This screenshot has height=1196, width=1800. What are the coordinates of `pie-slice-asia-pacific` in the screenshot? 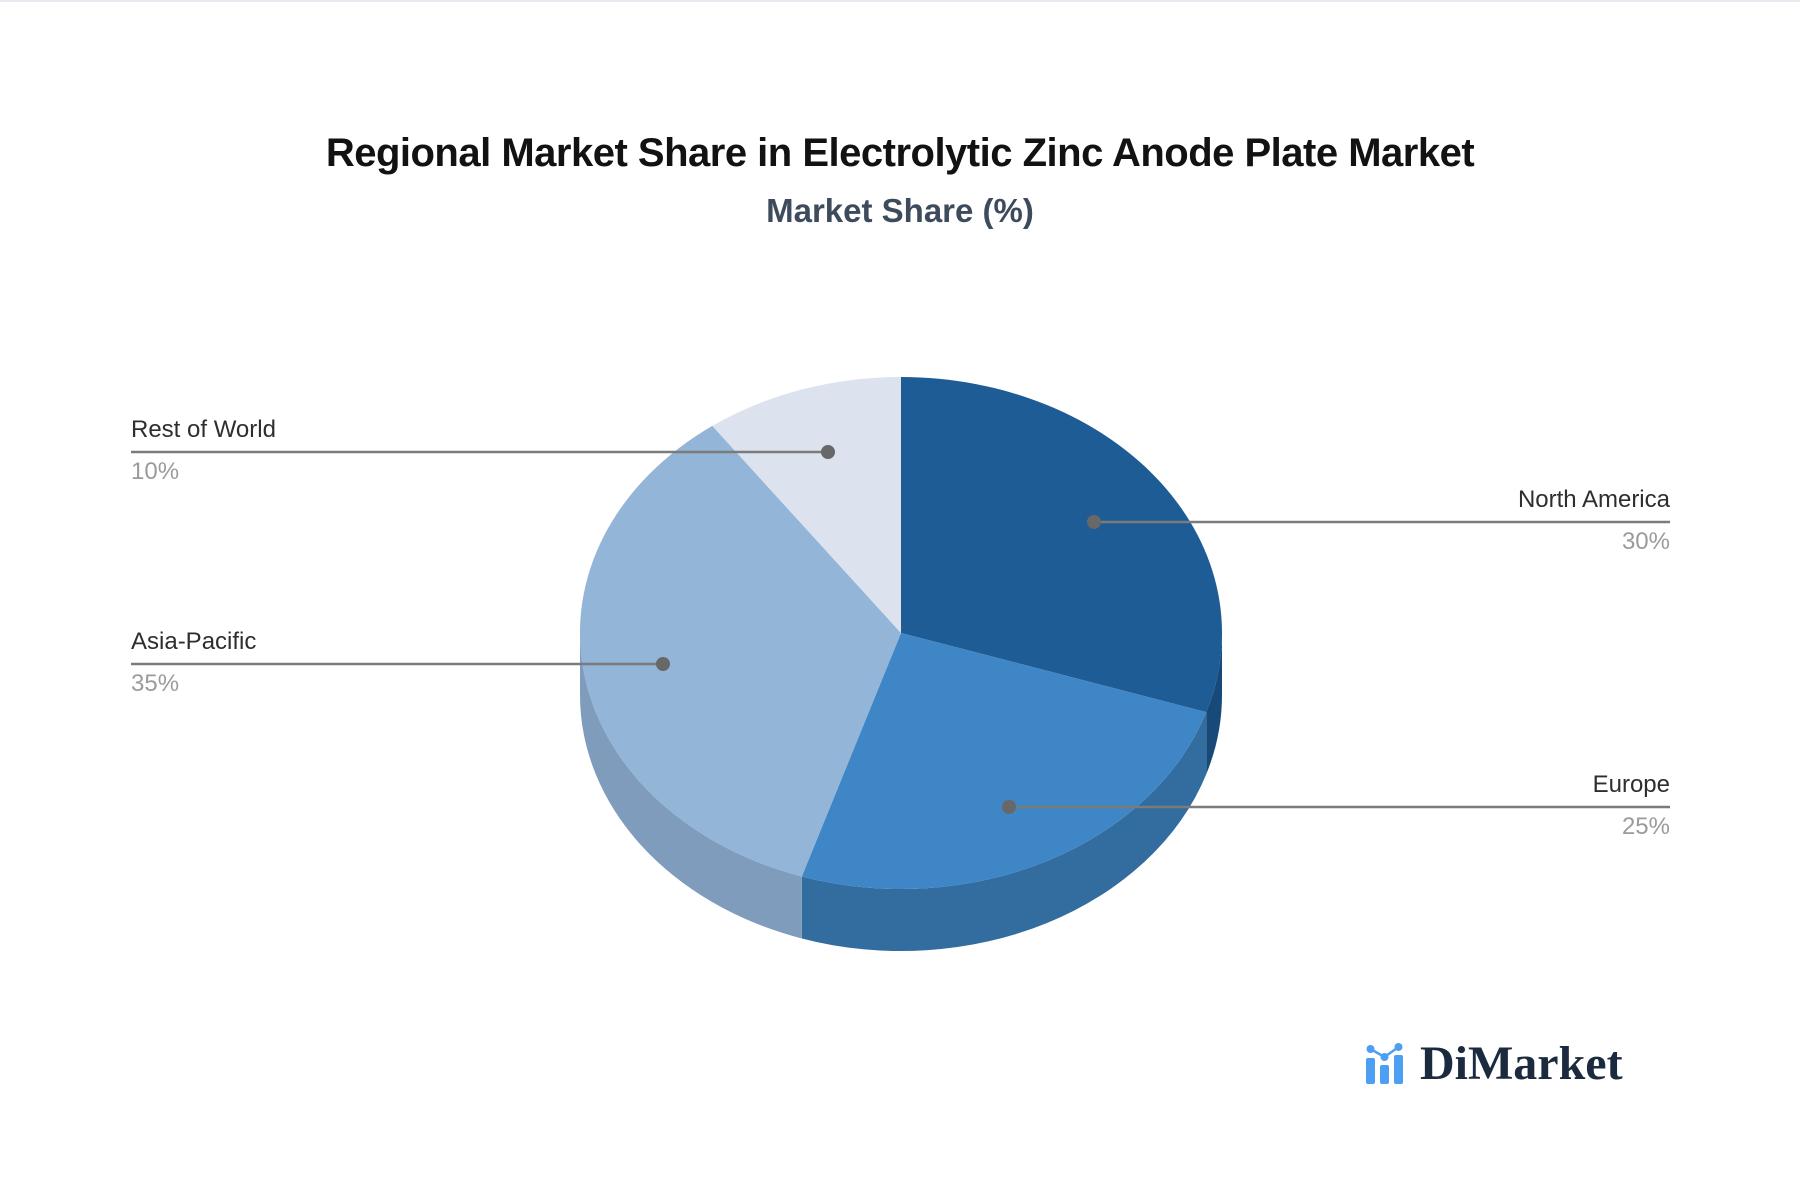 It's located at (740, 651).